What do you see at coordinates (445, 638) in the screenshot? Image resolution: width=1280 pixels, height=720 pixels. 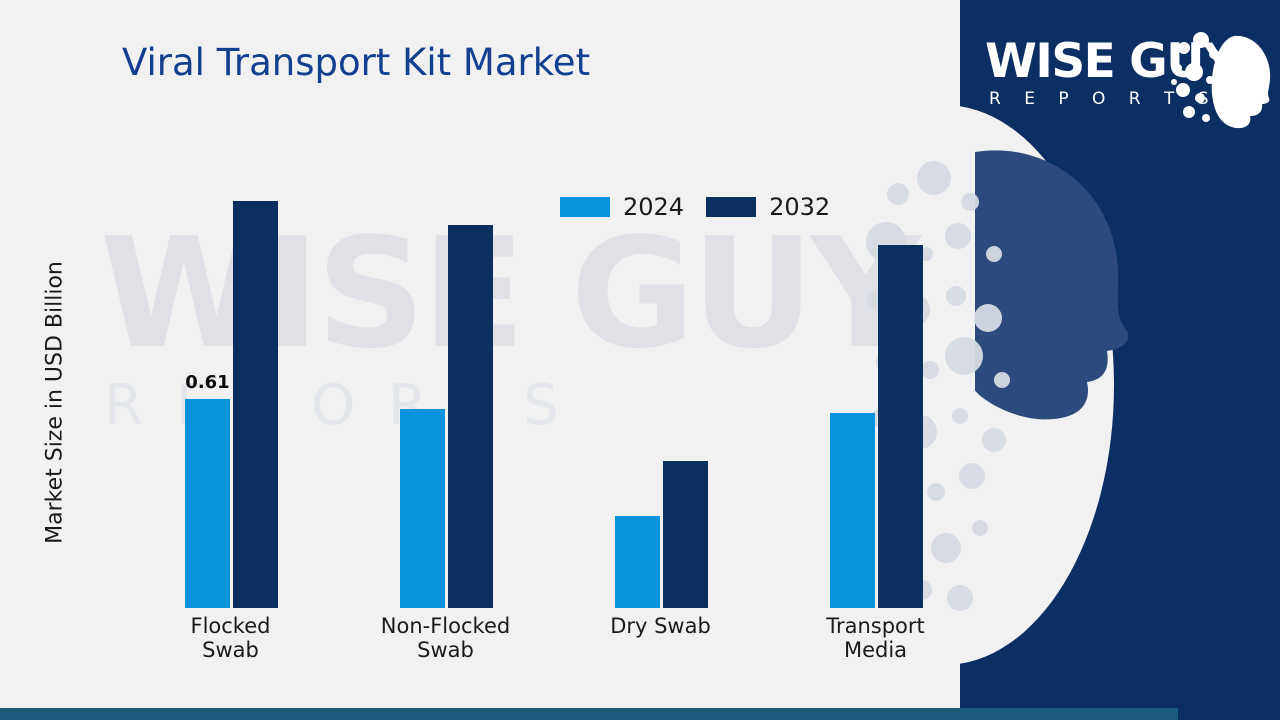 I see `x-axis-tick-label: Non-Flocked Swab` at bounding box center [445, 638].